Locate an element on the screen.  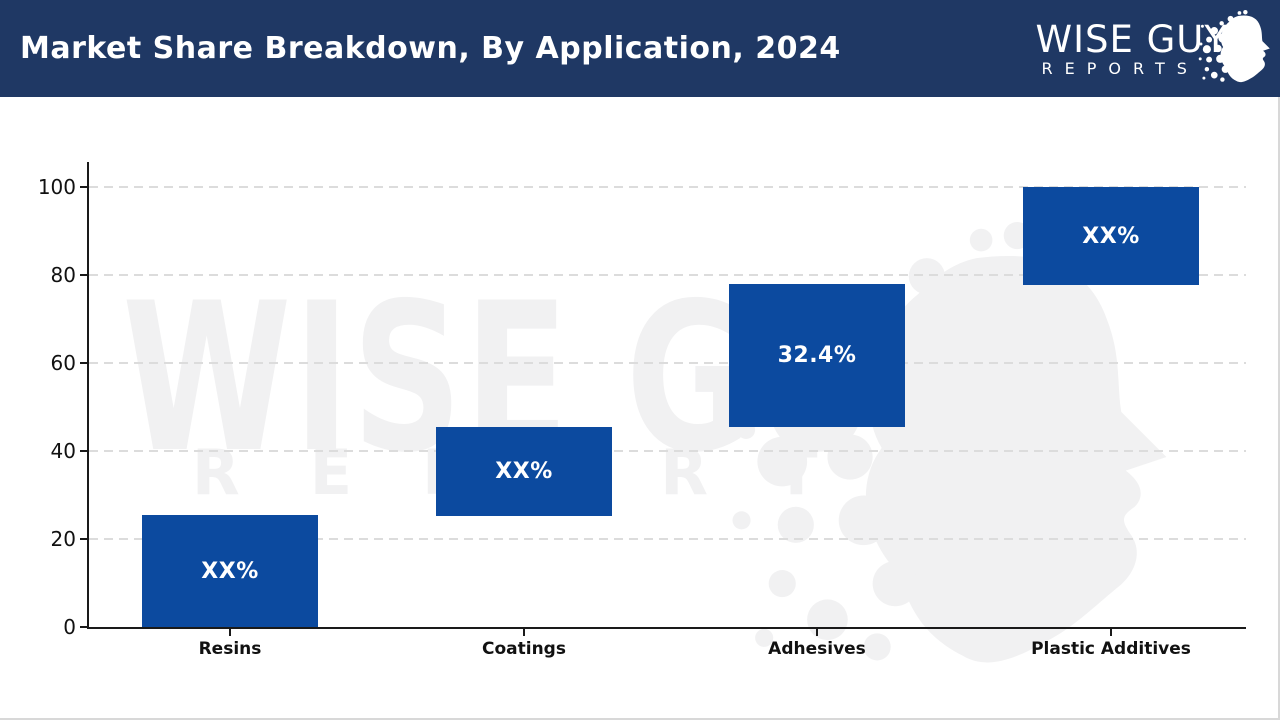
y-tick-label-80: 80 is located at coordinates (63, 275).